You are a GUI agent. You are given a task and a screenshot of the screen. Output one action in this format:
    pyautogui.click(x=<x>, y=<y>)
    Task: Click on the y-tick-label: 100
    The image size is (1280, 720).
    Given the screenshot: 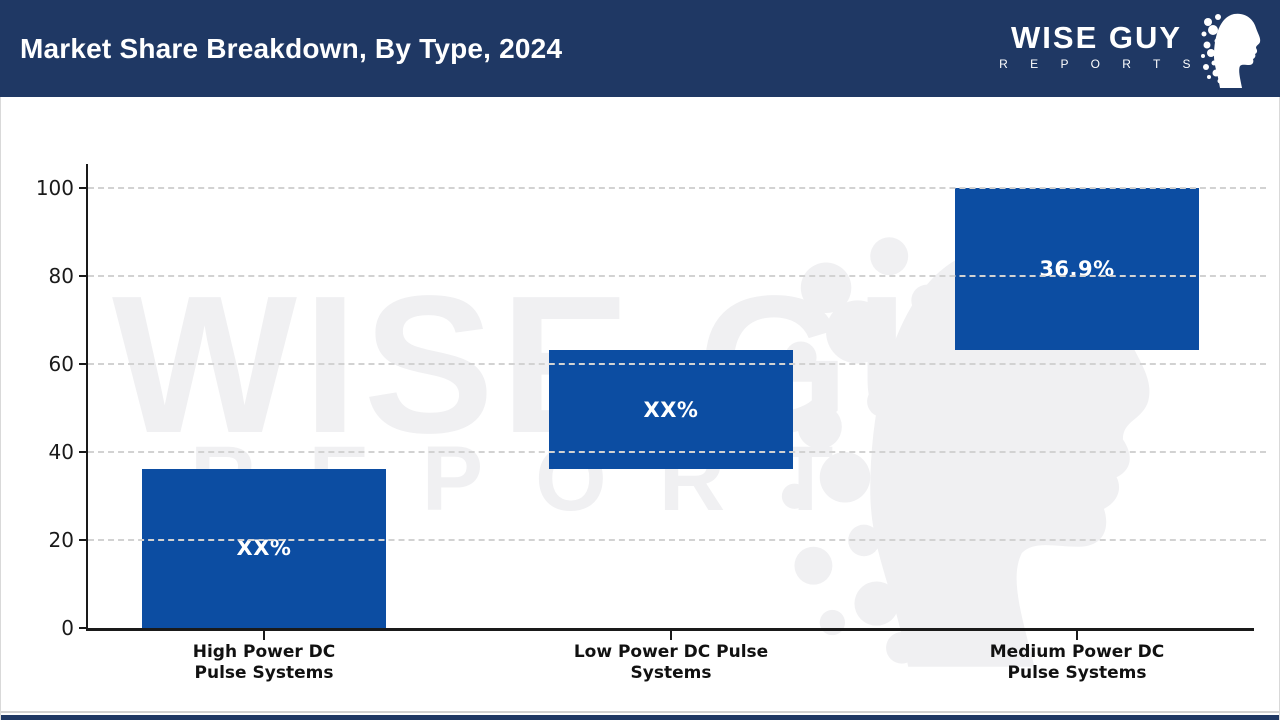 What is the action you would take?
    pyautogui.click(x=54, y=188)
    